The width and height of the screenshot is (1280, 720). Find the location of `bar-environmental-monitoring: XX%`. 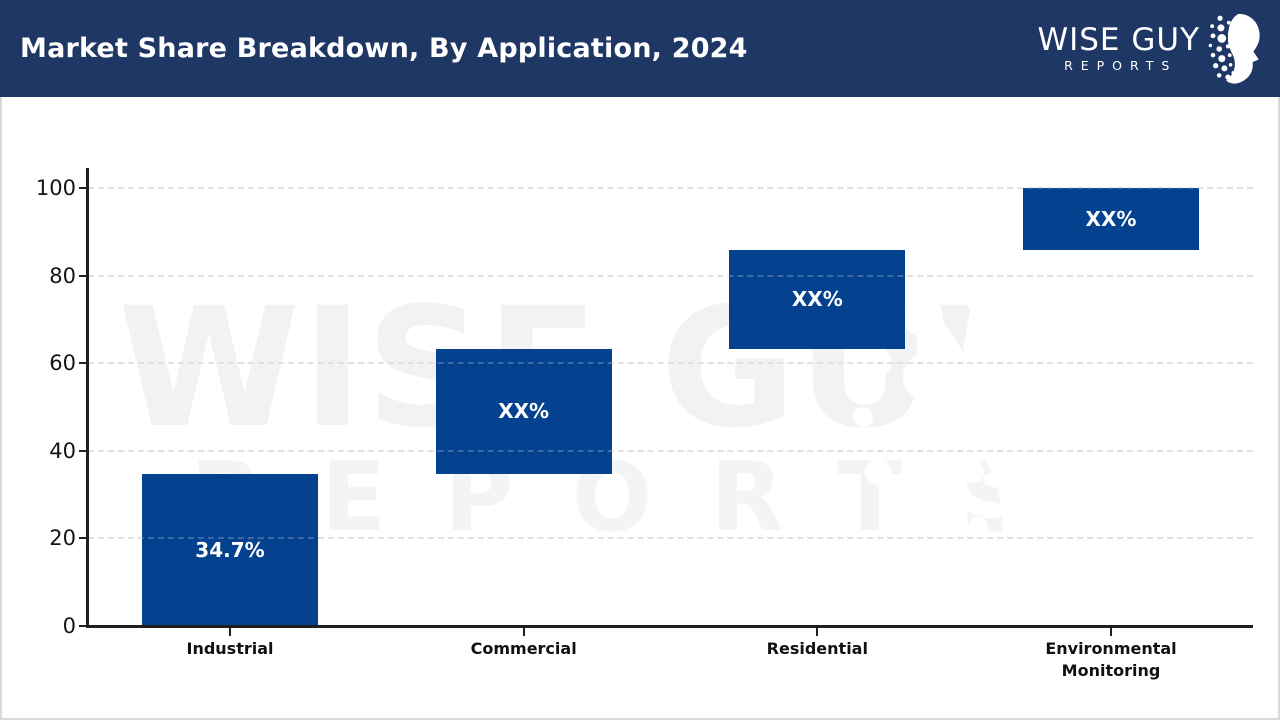

bar-environmental-monitoring: XX% is located at coordinates (1111, 219).